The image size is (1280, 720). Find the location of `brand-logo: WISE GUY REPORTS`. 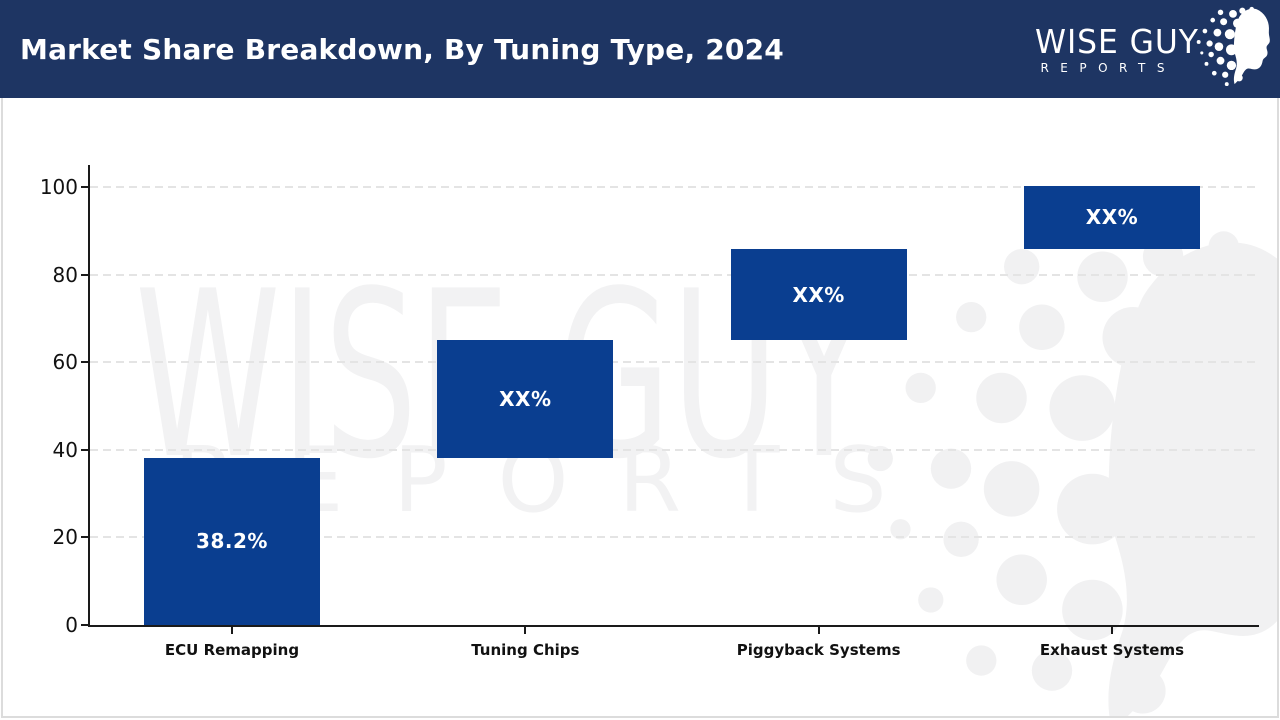

brand-logo: WISE GUY REPORTS is located at coordinates (1153, 49).